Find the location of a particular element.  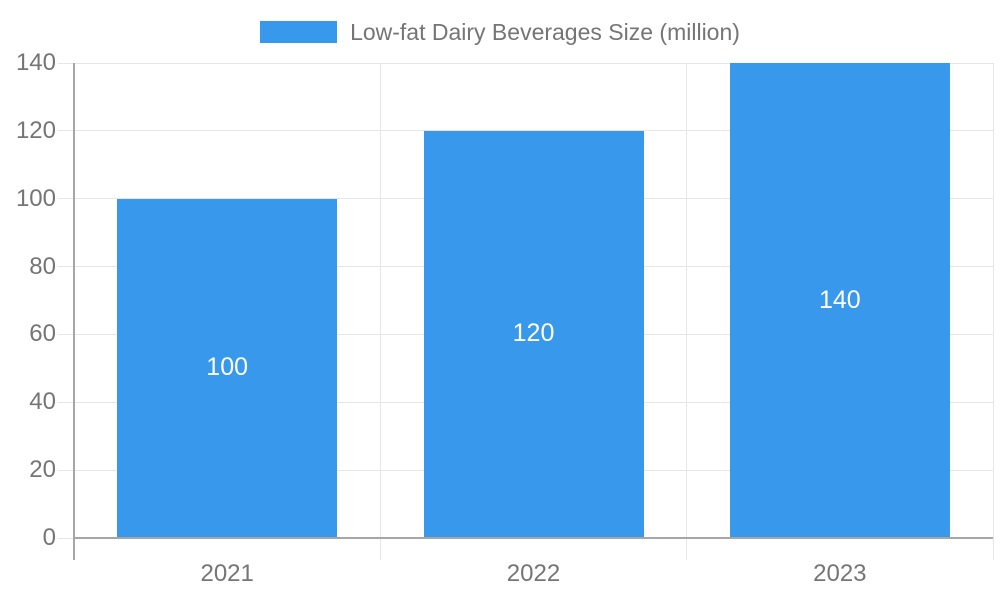

x-tick-label: 2022 is located at coordinates (533, 573).